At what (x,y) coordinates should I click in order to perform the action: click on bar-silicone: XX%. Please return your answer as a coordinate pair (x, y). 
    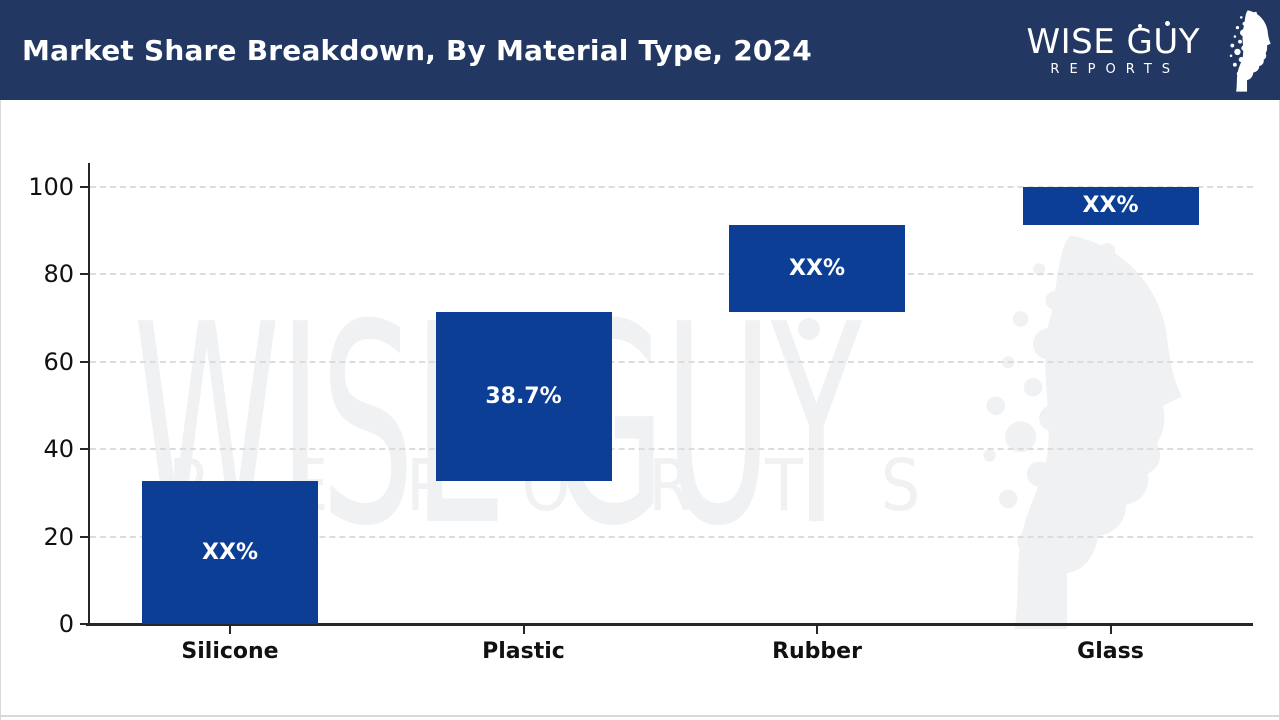
    Looking at the image, I should click on (230, 552).